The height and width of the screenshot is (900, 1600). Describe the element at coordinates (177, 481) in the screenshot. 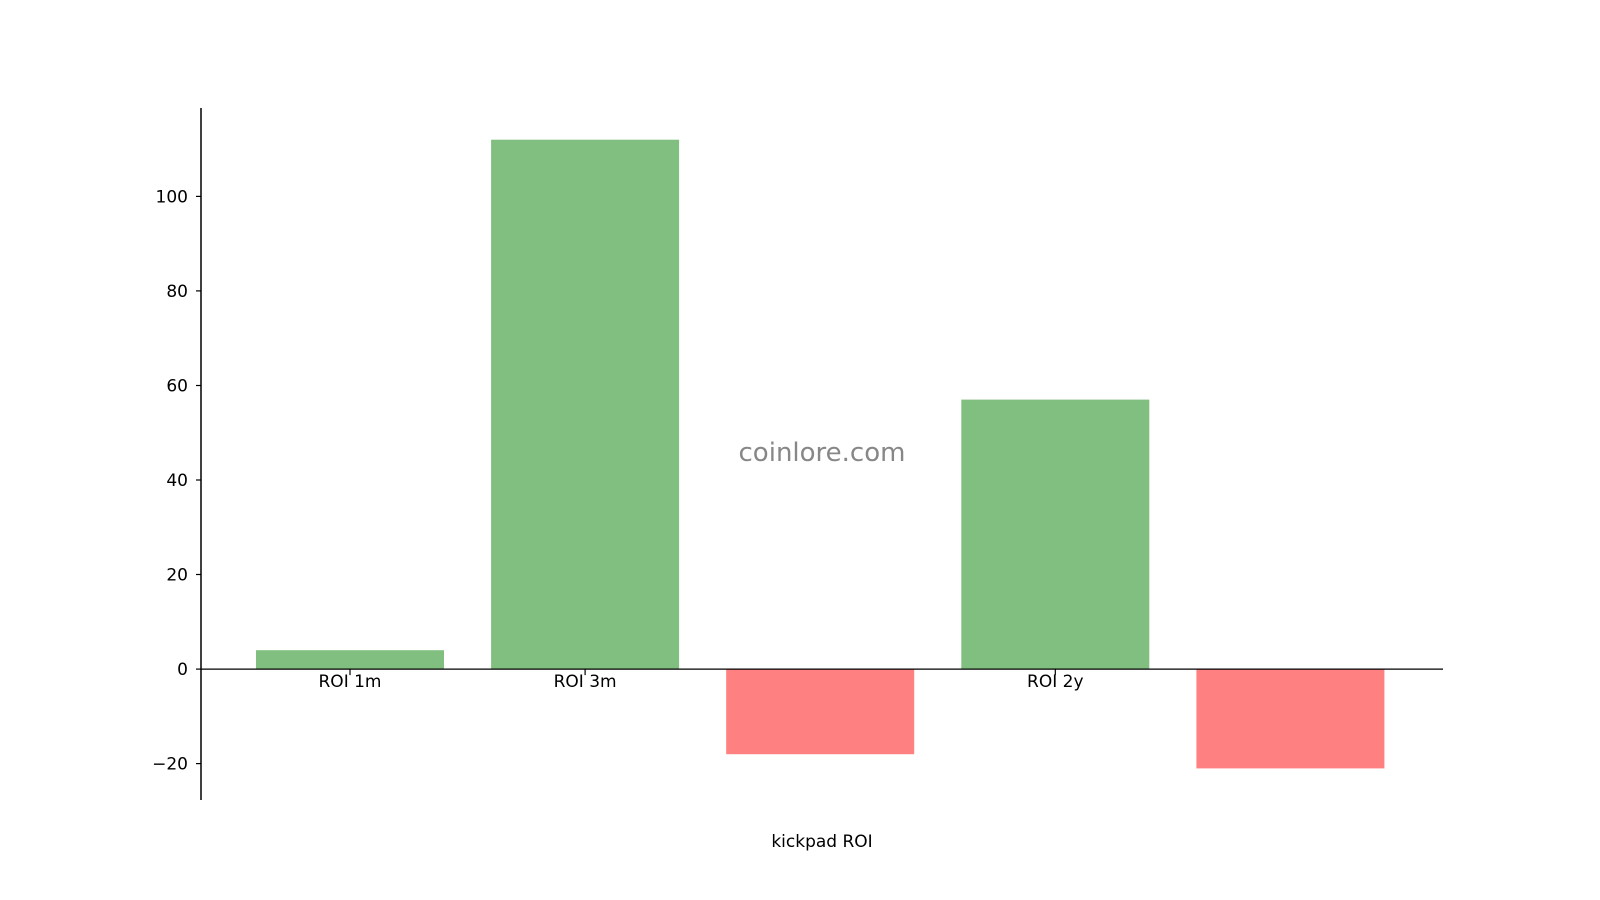

I see `y-tick-label: 40` at that location.